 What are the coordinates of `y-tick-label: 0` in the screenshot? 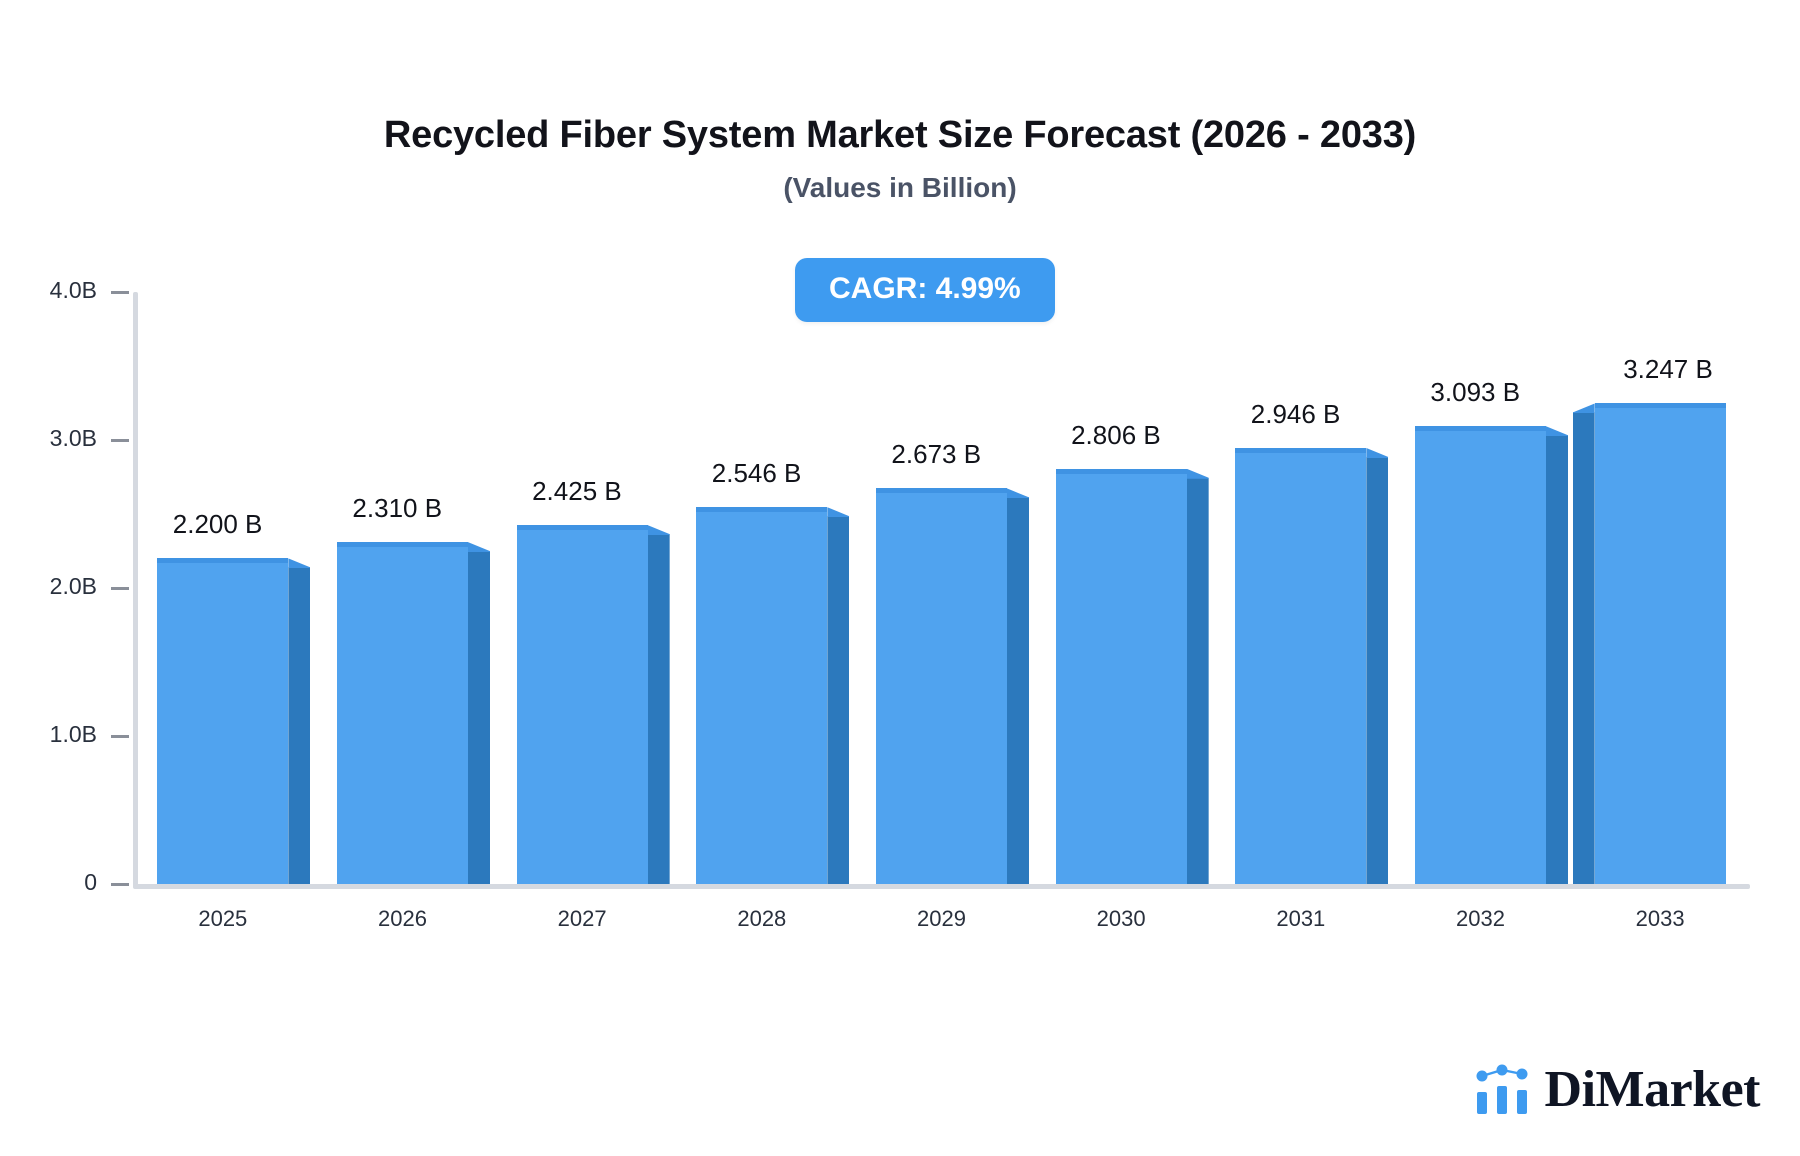 It's located at (90, 882).